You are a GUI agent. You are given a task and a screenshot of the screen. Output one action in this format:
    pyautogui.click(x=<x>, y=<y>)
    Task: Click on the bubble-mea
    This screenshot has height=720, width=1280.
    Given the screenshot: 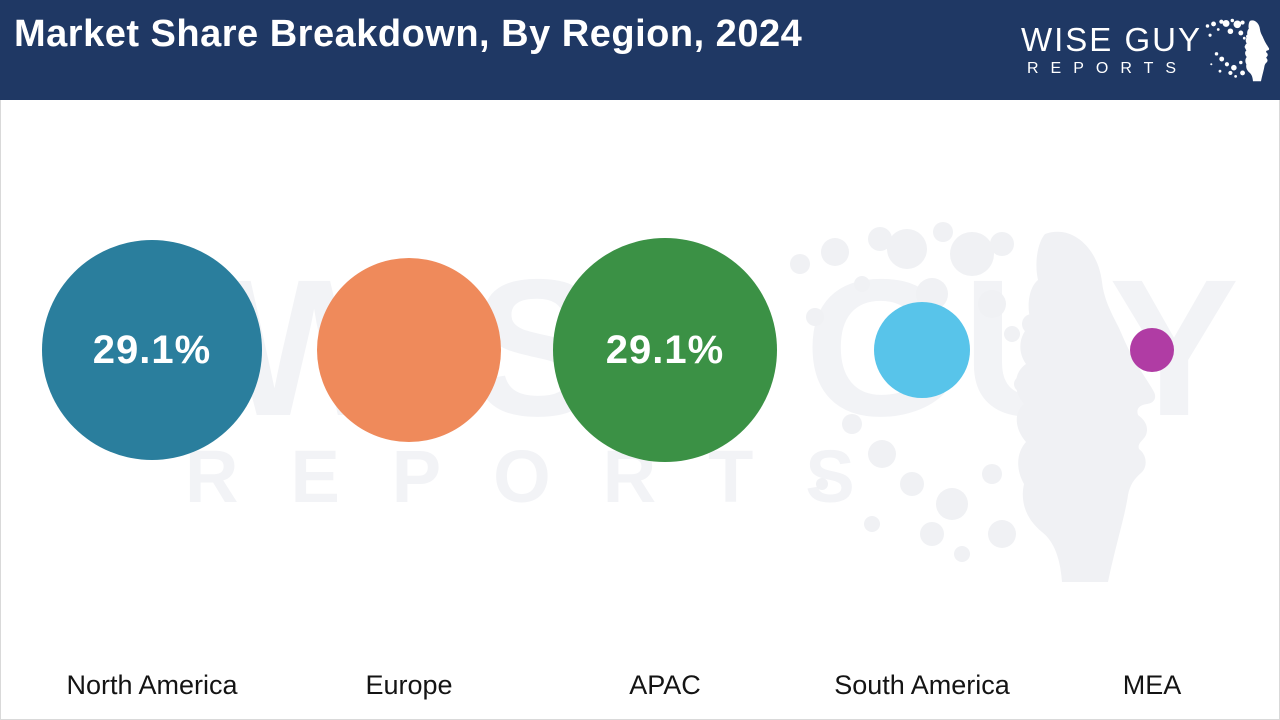 What is the action you would take?
    pyautogui.click(x=1152, y=350)
    